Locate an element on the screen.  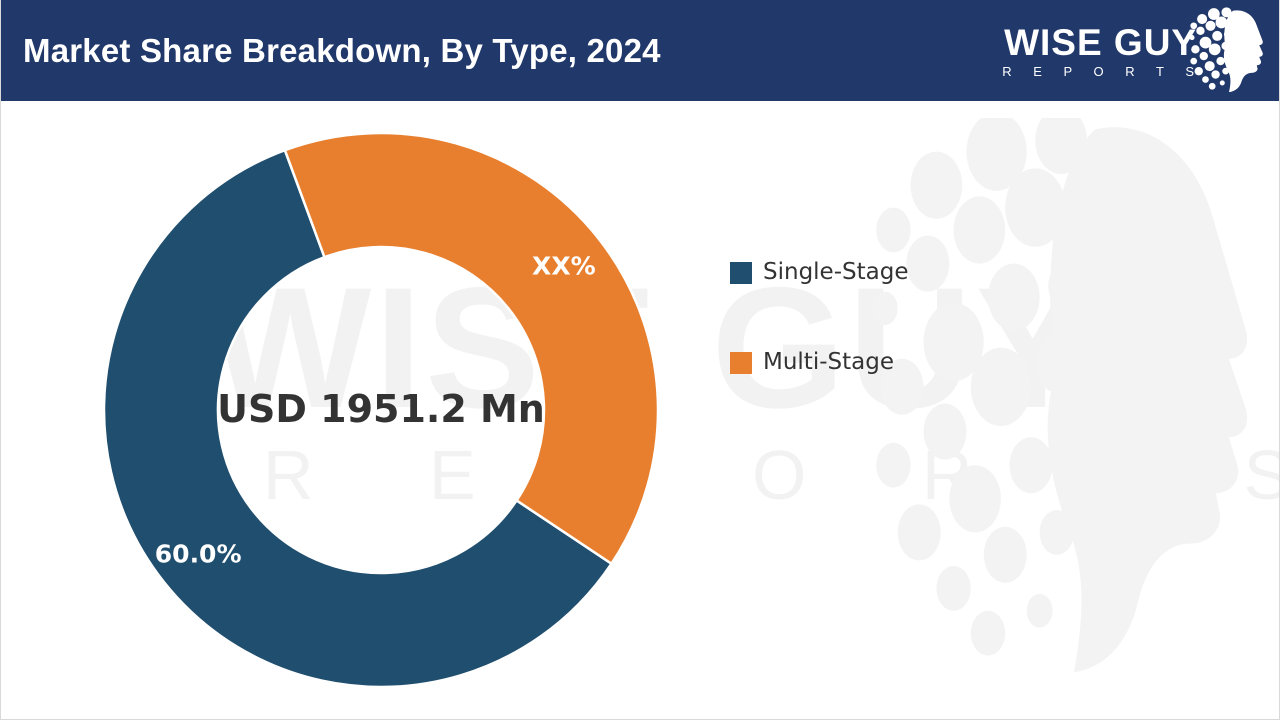
legend-item-single-stage: Single-Stage is located at coordinates (819, 272).